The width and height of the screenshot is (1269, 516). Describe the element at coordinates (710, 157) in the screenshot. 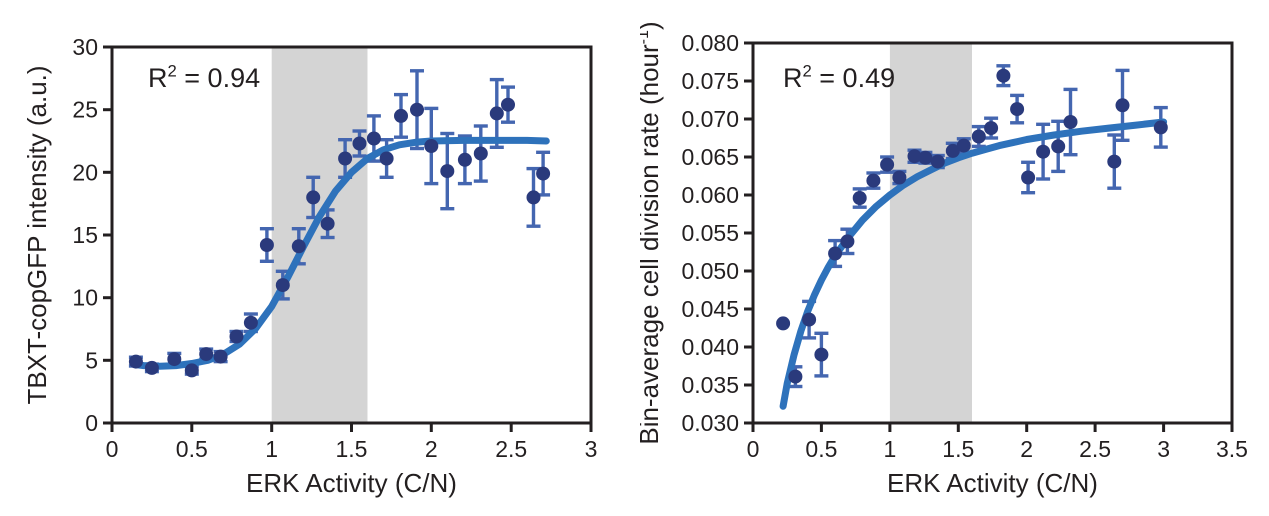

I see `y-axis-tick-label: 0.065` at that location.